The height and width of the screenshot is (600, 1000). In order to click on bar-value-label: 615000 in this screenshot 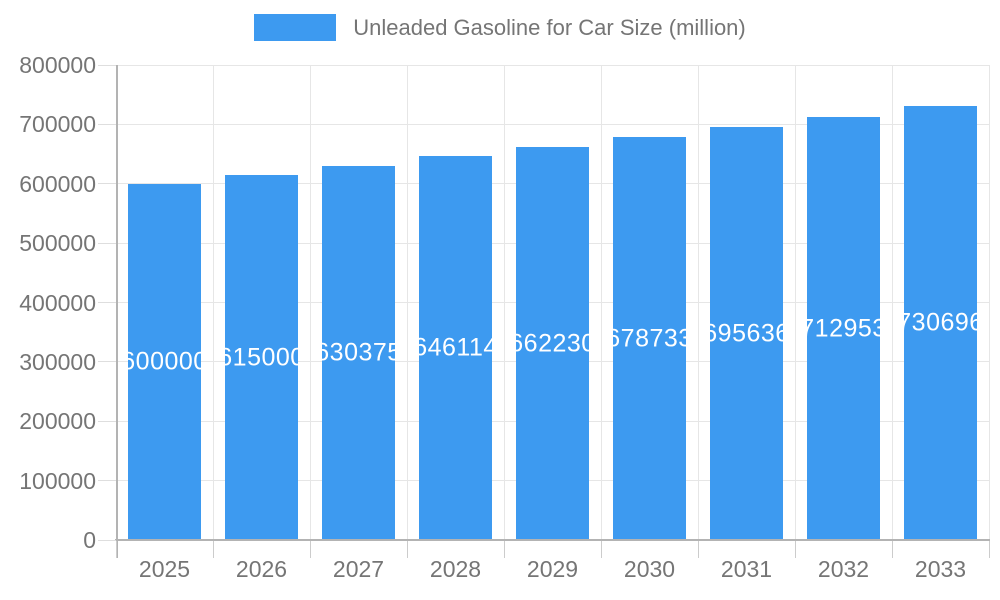, I will do `click(261, 357)`.